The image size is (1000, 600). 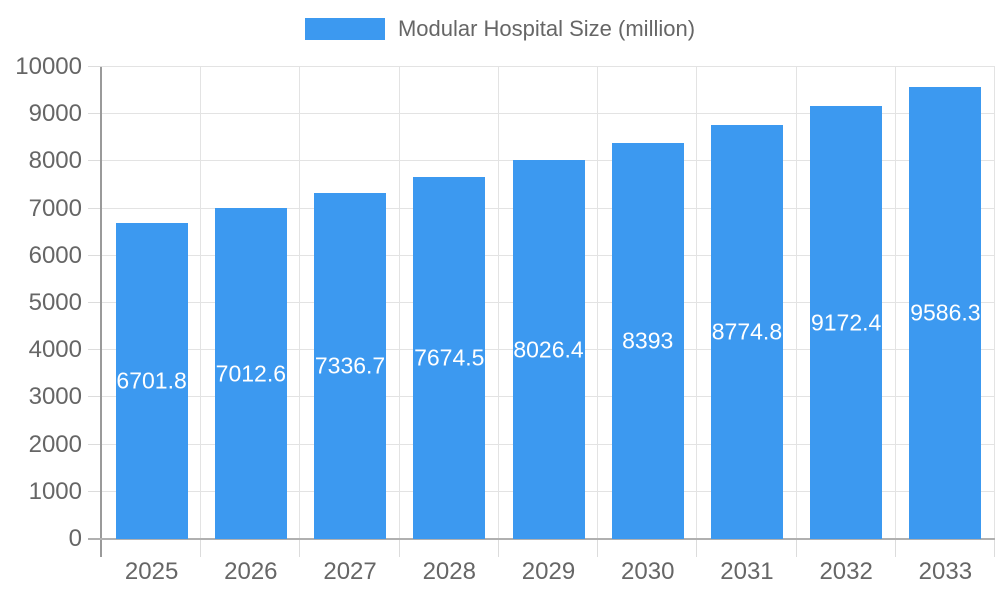 I want to click on bar-value-label: 9586.3, so click(x=945, y=312).